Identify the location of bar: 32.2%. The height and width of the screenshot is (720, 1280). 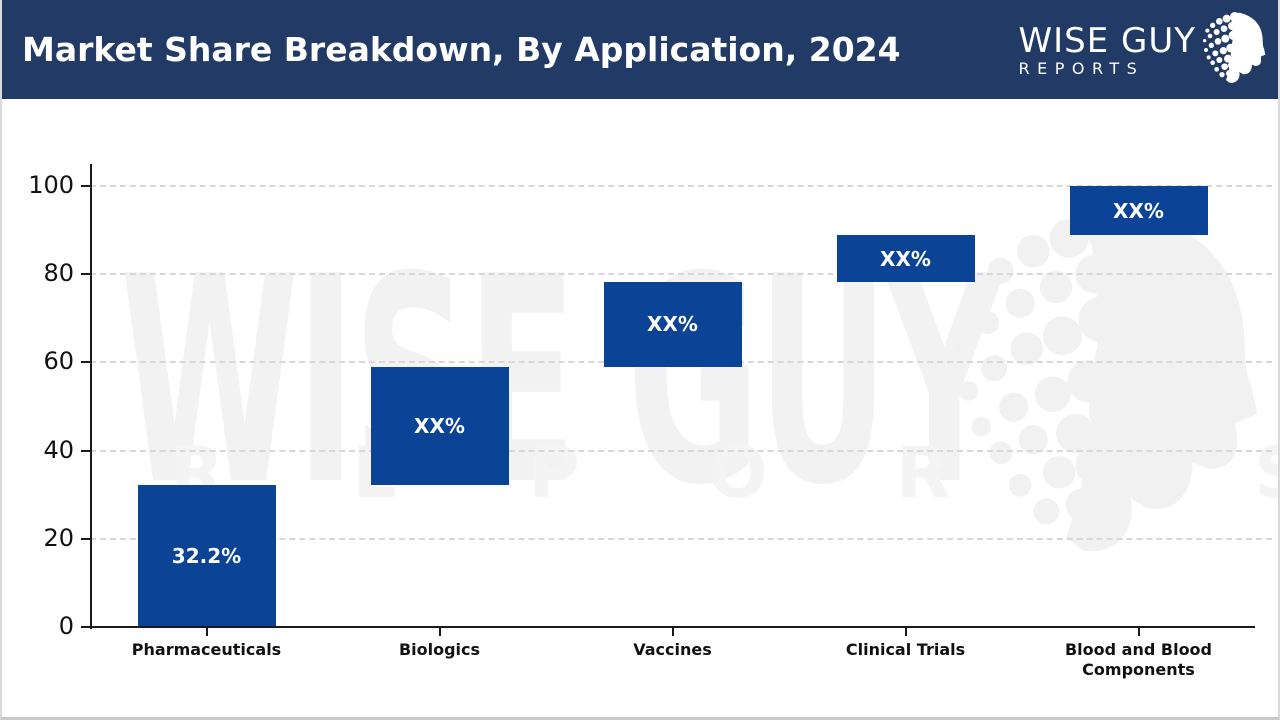
(206, 555).